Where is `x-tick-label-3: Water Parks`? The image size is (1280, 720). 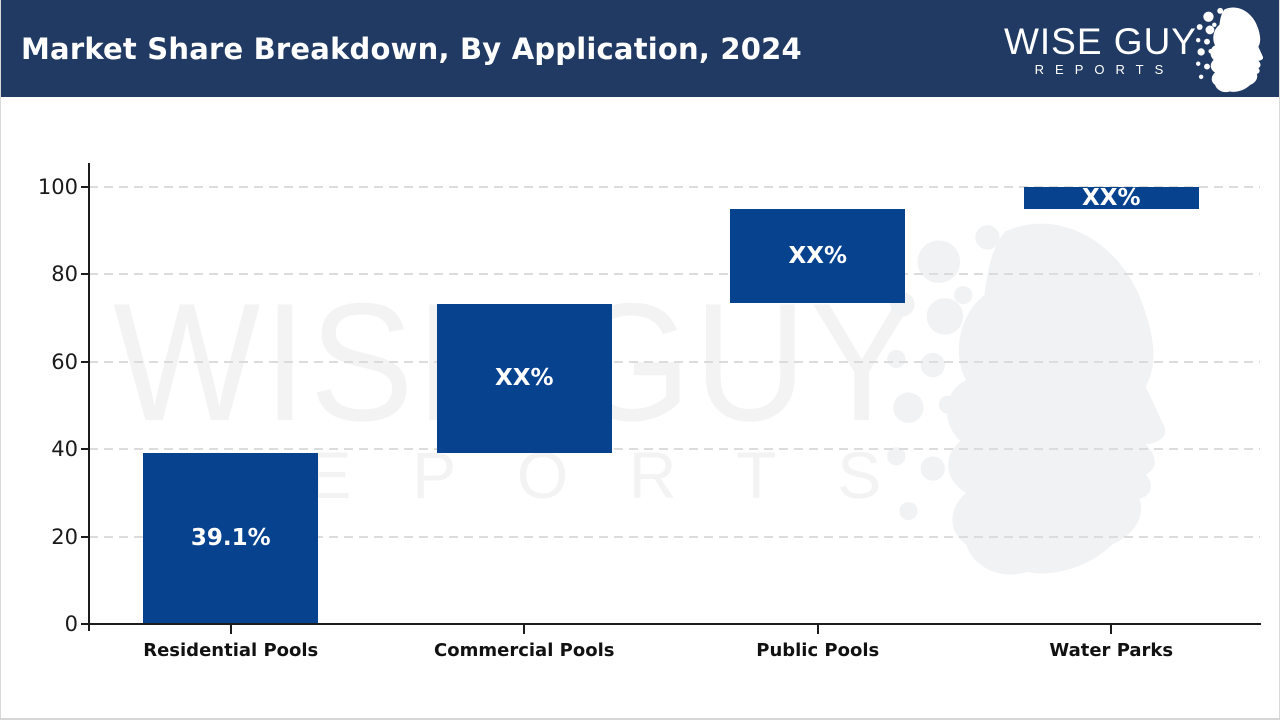
x-tick-label-3: Water Parks is located at coordinates (1111, 650).